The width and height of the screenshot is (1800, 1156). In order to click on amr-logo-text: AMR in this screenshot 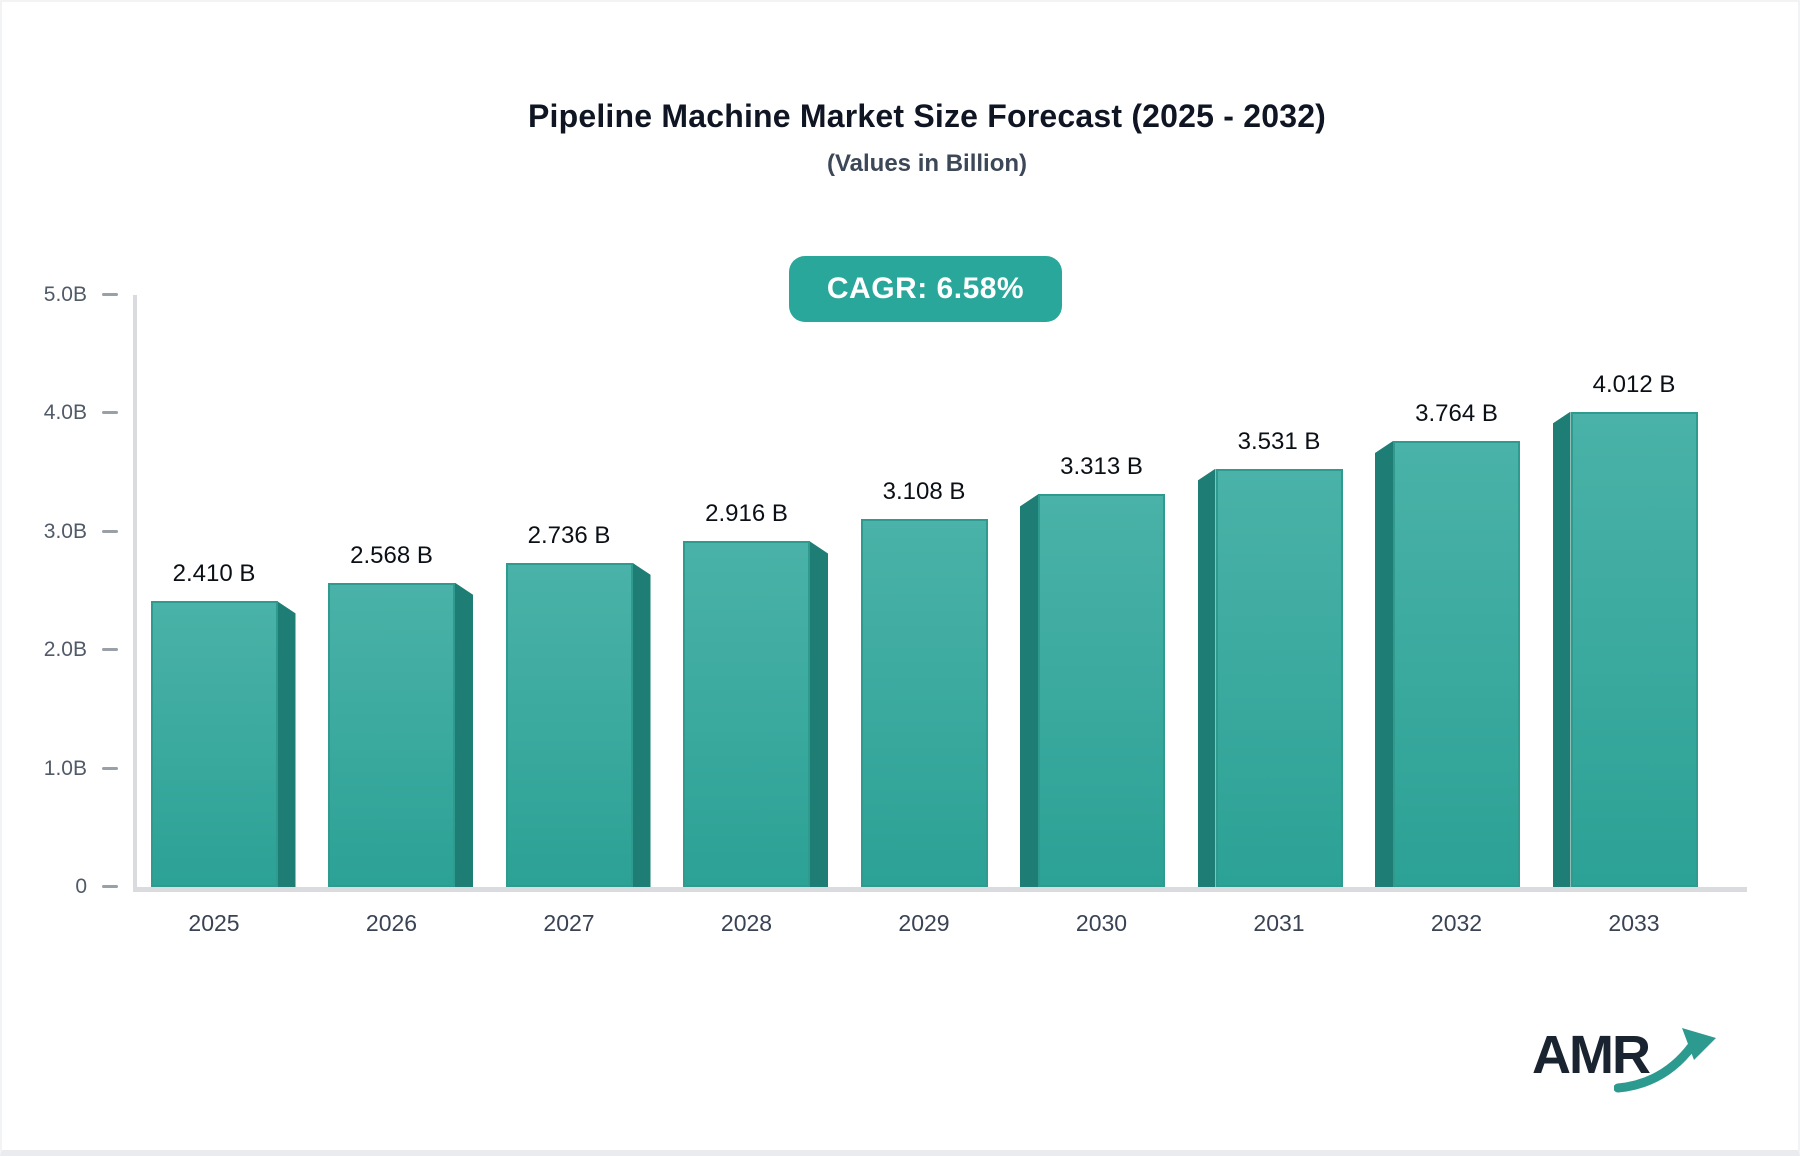, I will do `click(1591, 1055)`.